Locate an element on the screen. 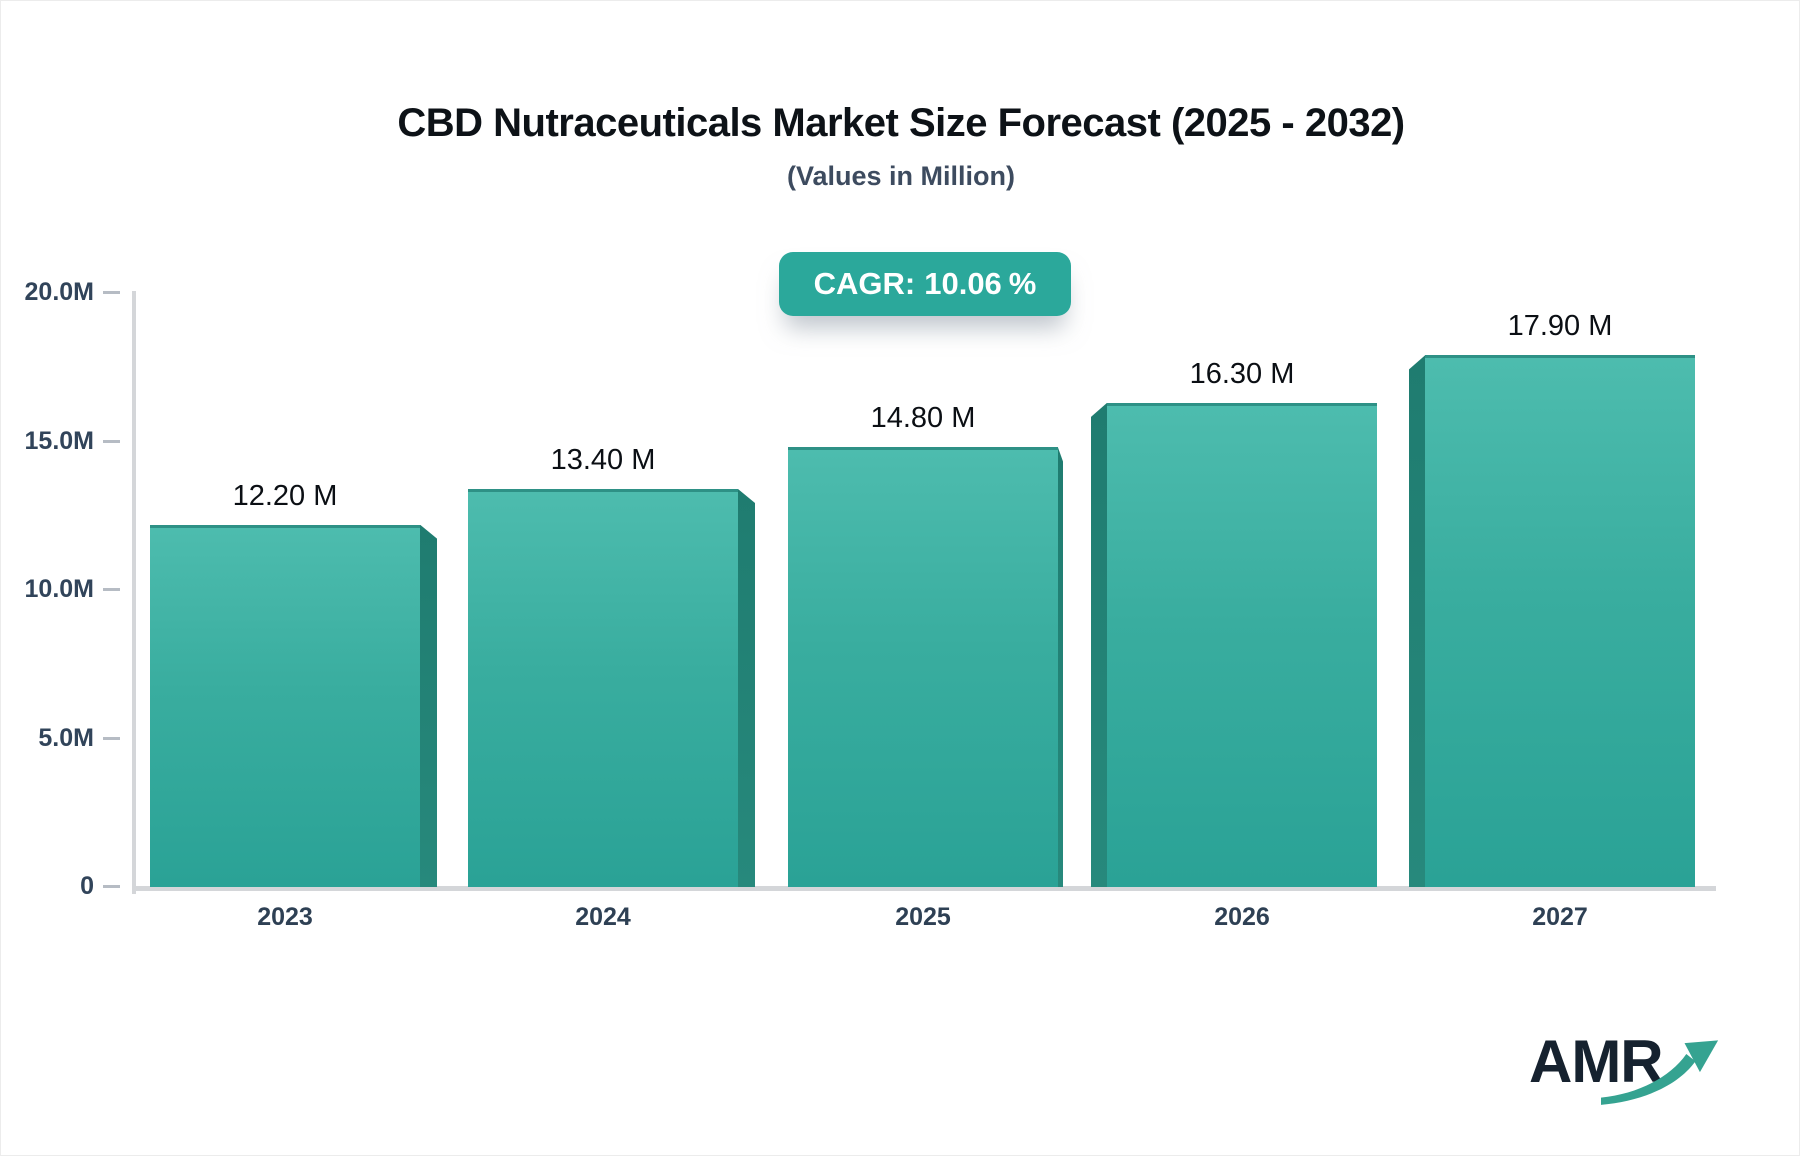 The width and height of the screenshot is (1800, 1156). cagr-value: 10.06 is located at coordinates (963, 283).